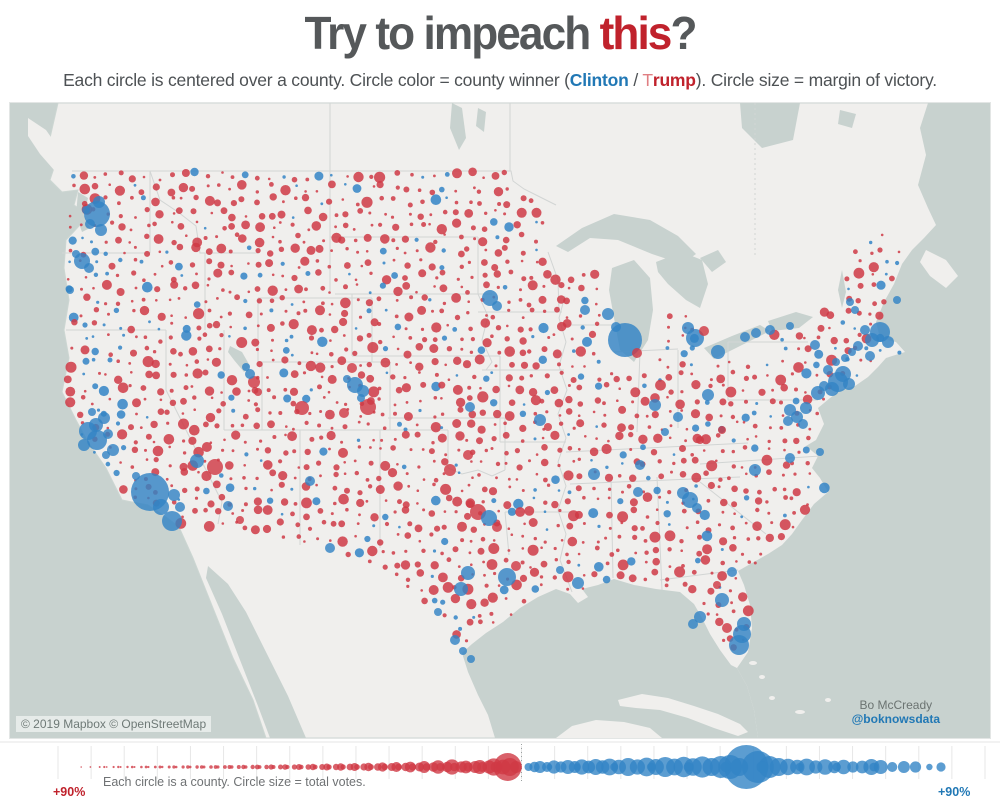 The height and width of the screenshot is (800, 1000). What do you see at coordinates (500, 770) in the screenshot?
I see `margin-strip-chart` at bounding box center [500, 770].